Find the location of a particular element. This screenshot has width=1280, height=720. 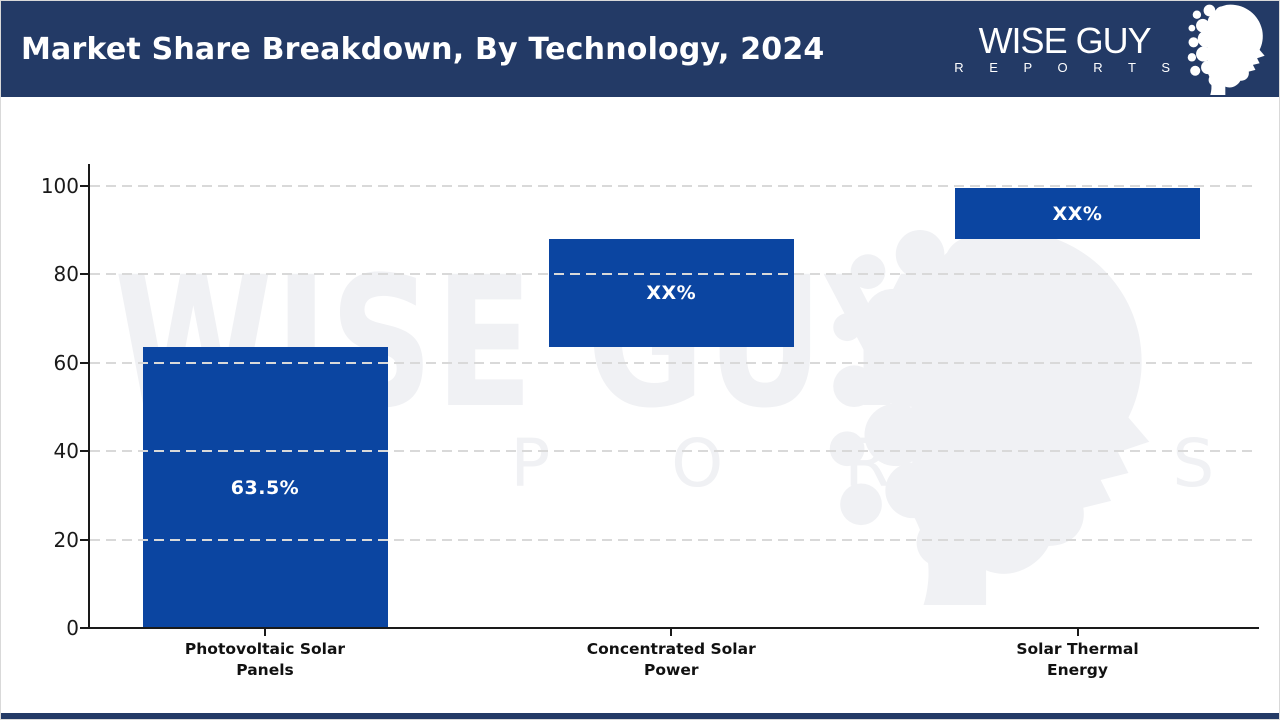

x-axis-line is located at coordinates (673, 628).